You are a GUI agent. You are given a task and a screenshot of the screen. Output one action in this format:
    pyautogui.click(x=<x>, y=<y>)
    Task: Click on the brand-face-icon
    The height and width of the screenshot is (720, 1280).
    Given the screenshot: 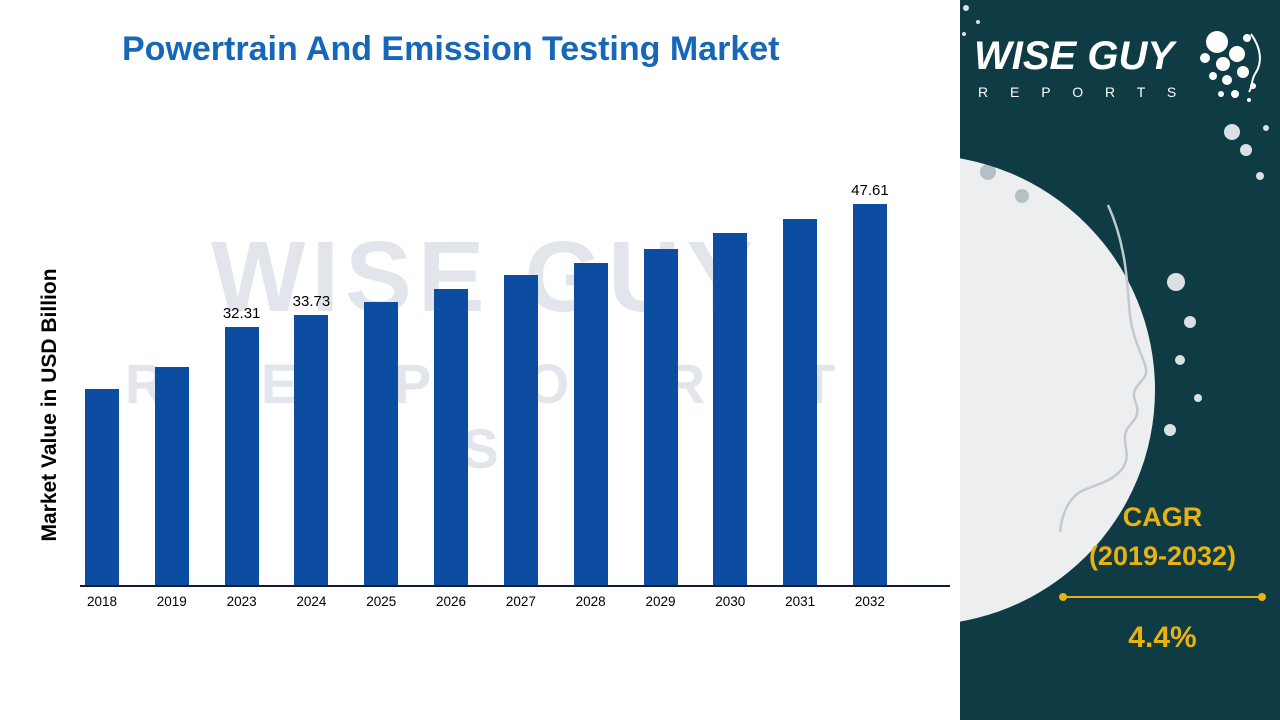 What is the action you would take?
    pyautogui.click(x=1231, y=66)
    